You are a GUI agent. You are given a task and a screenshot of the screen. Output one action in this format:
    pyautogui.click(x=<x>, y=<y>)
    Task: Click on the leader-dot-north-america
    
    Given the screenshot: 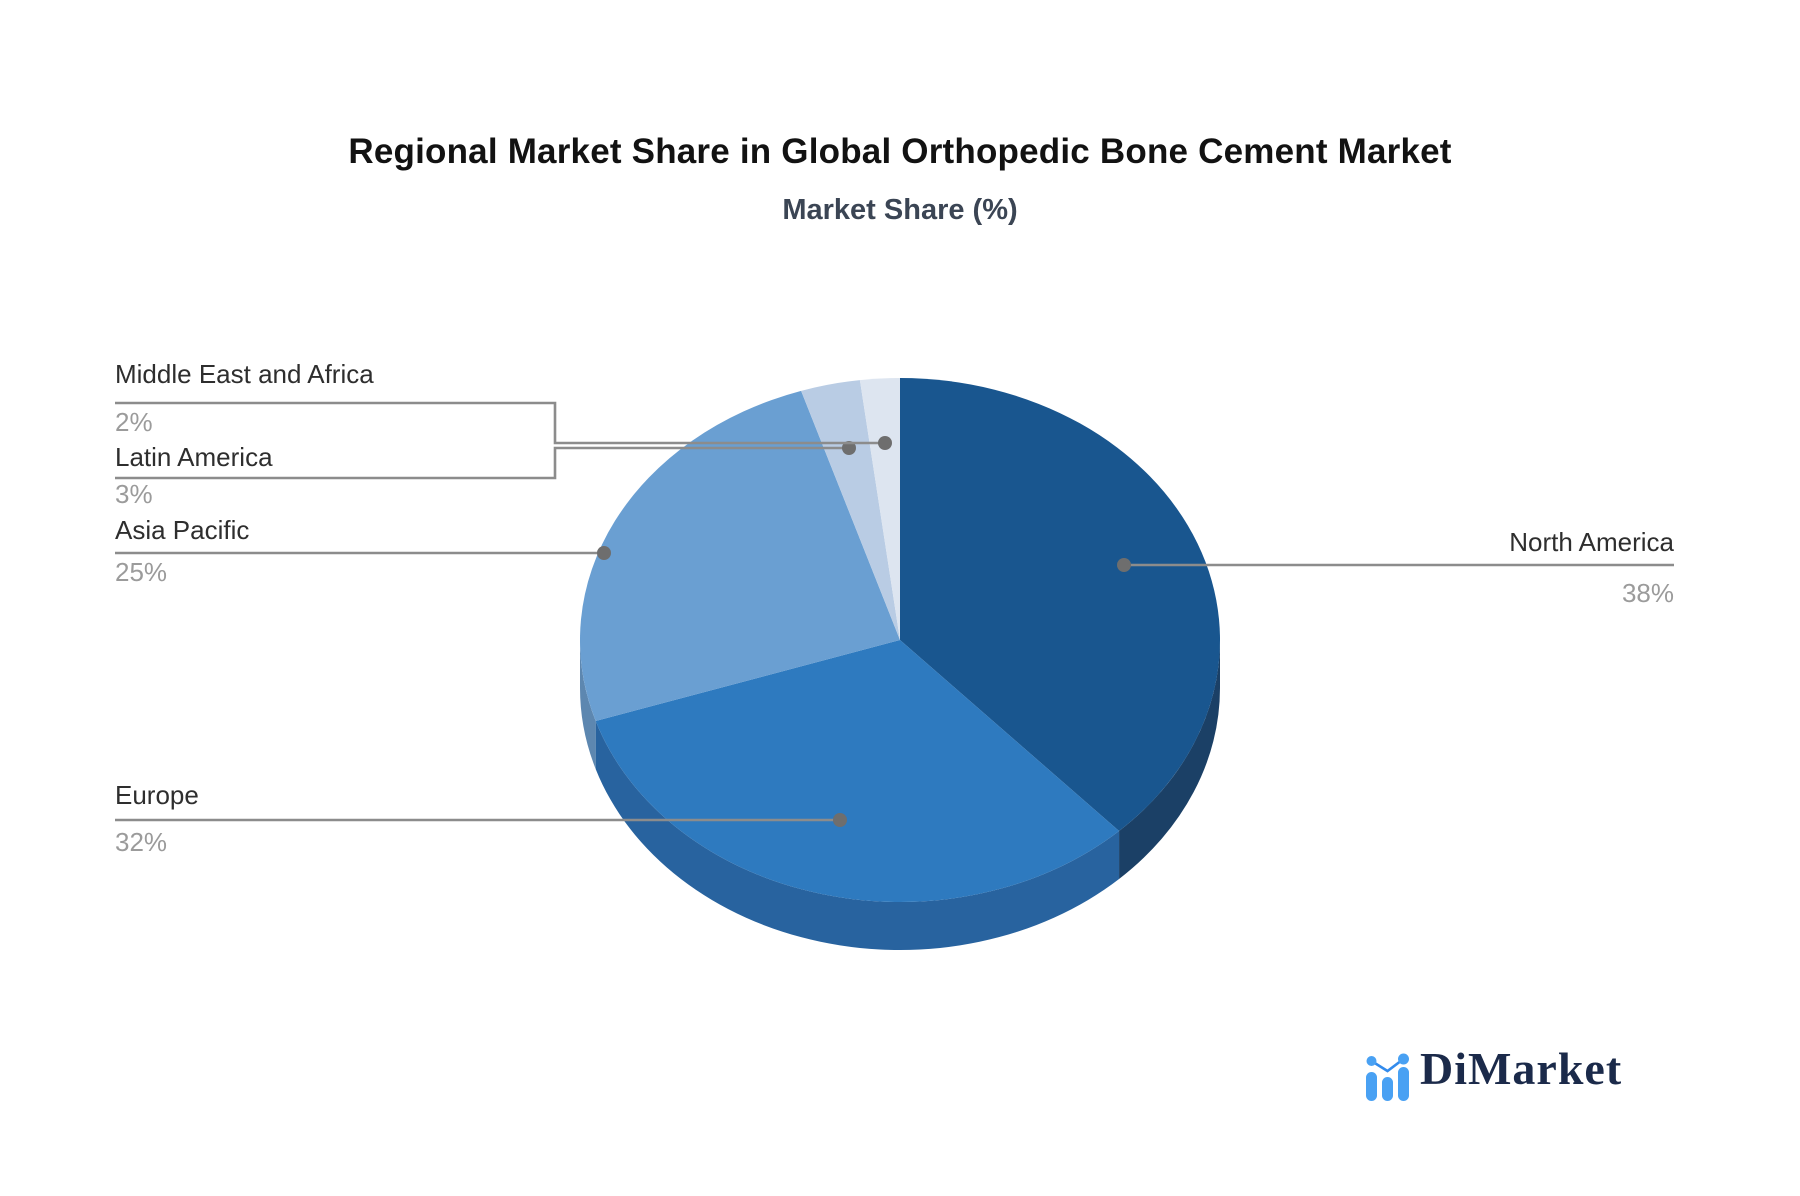 What is the action you would take?
    pyautogui.click(x=1124, y=565)
    